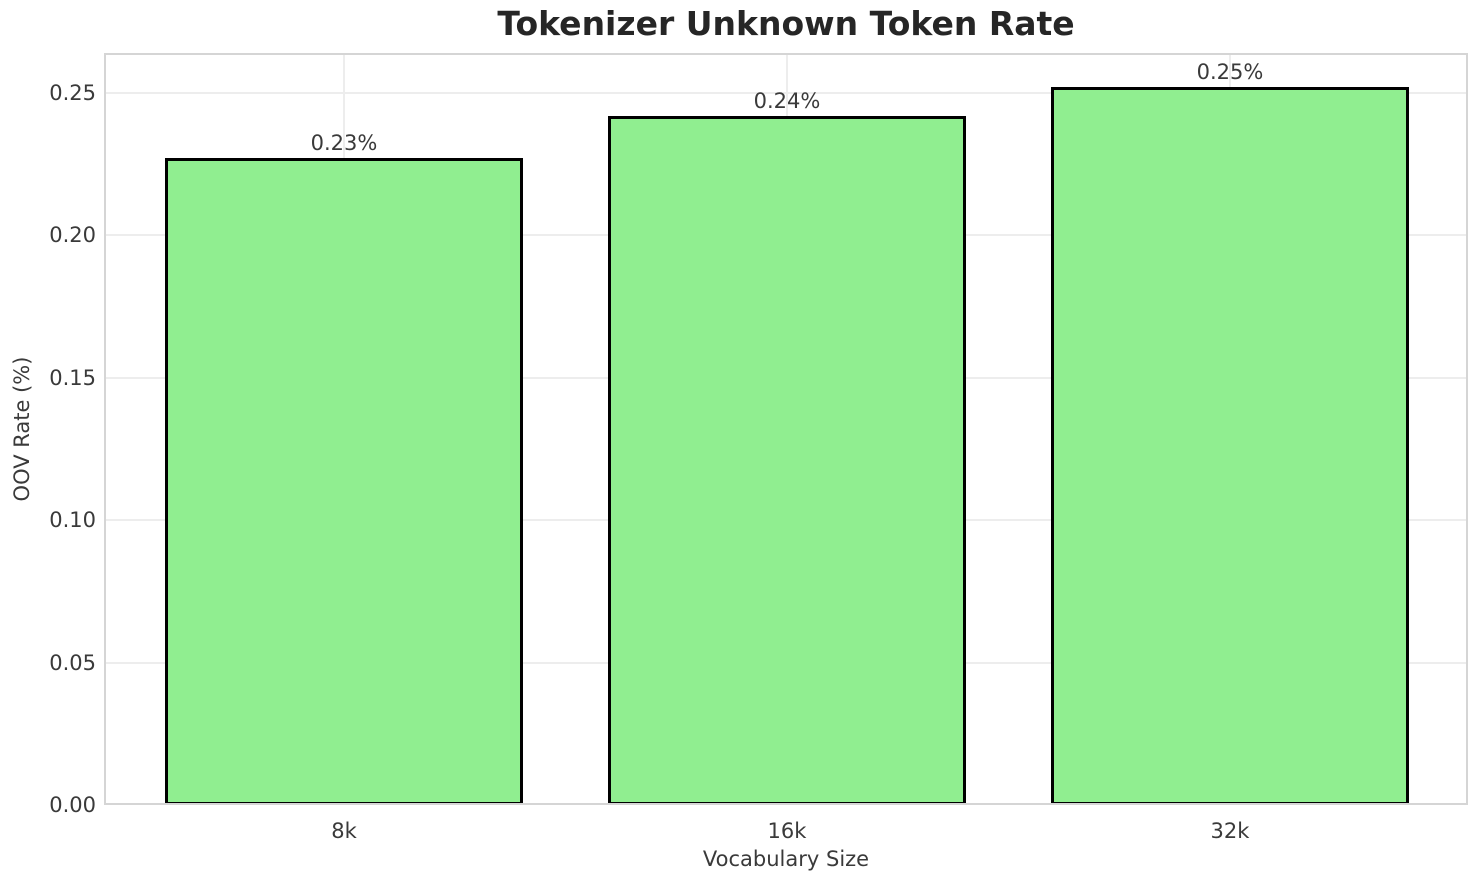 The height and width of the screenshot is (885, 1484). I want to click on bar-value-label: 0.23%, so click(344, 143).